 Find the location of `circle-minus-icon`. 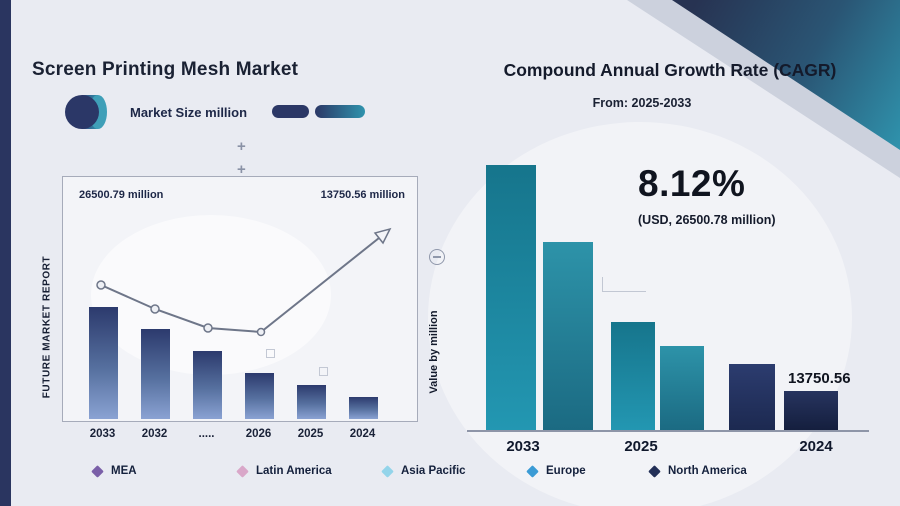

circle-minus-icon is located at coordinates (437, 257).